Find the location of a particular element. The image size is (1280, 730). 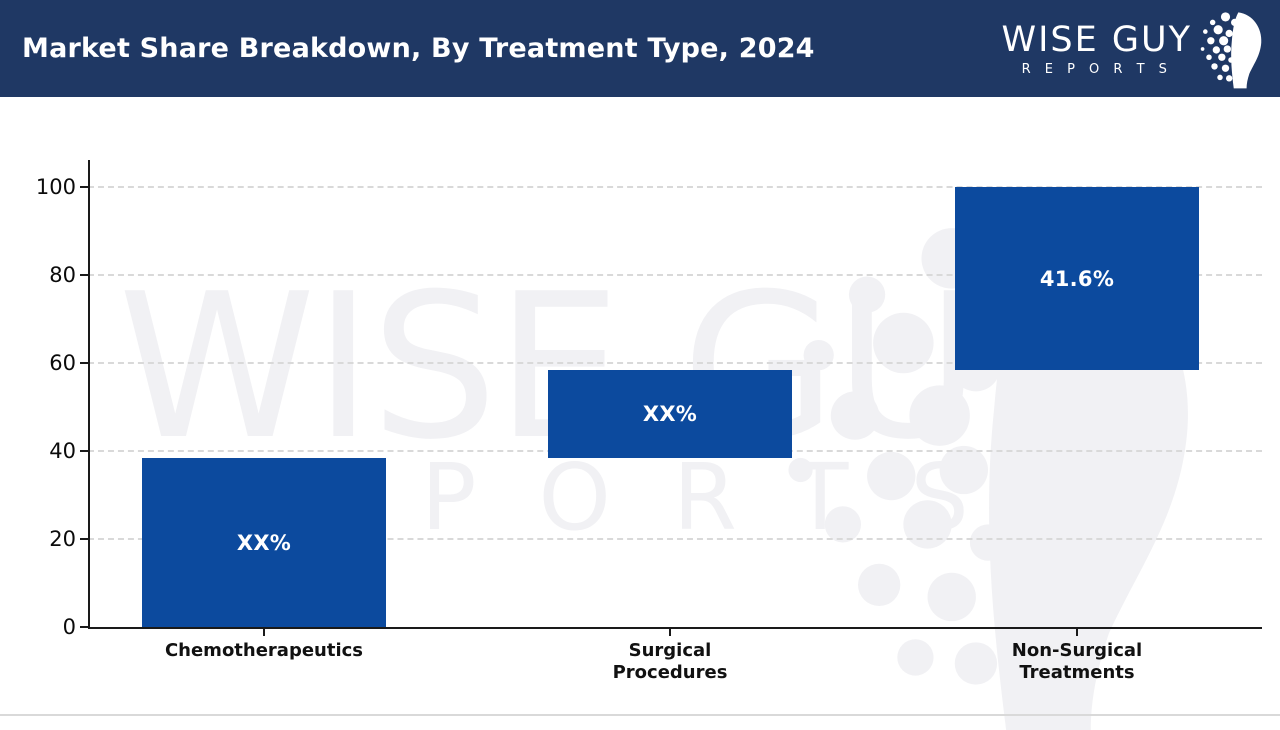

x-axis-category-label: Chemotherapeutics is located at coordinates (264, 650).